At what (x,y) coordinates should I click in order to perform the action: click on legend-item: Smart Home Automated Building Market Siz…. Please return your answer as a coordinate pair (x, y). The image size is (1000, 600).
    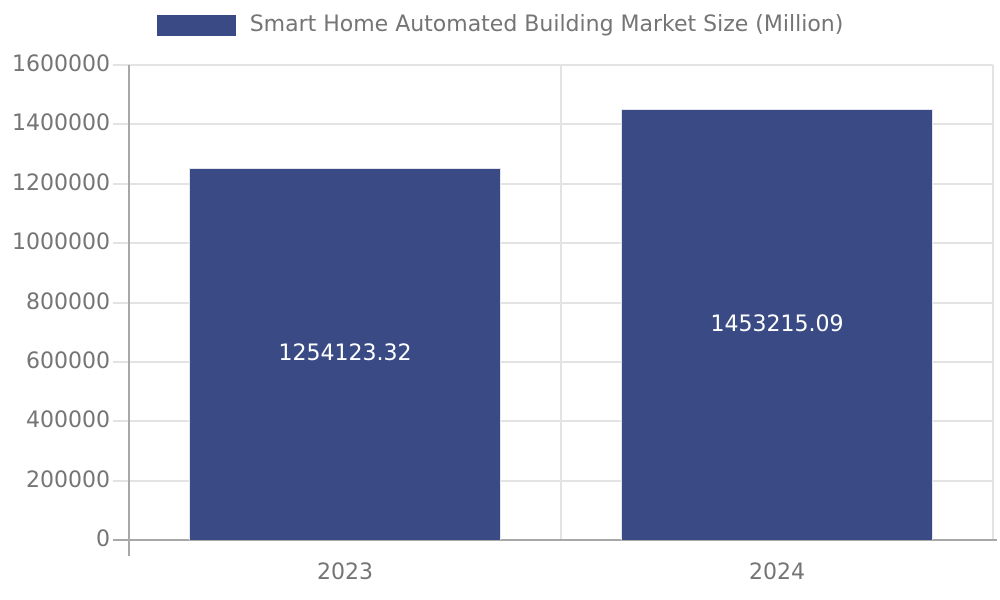
    Looking at the image, I should click on (500, 25).